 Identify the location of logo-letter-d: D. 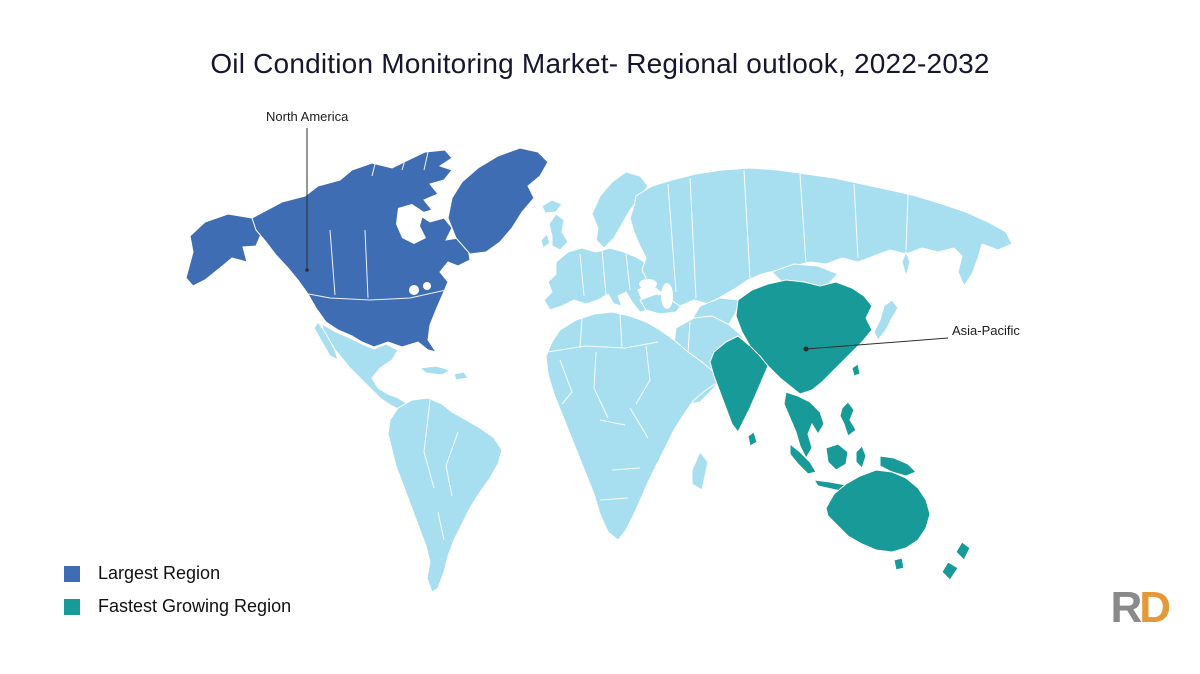
(1155, 607).